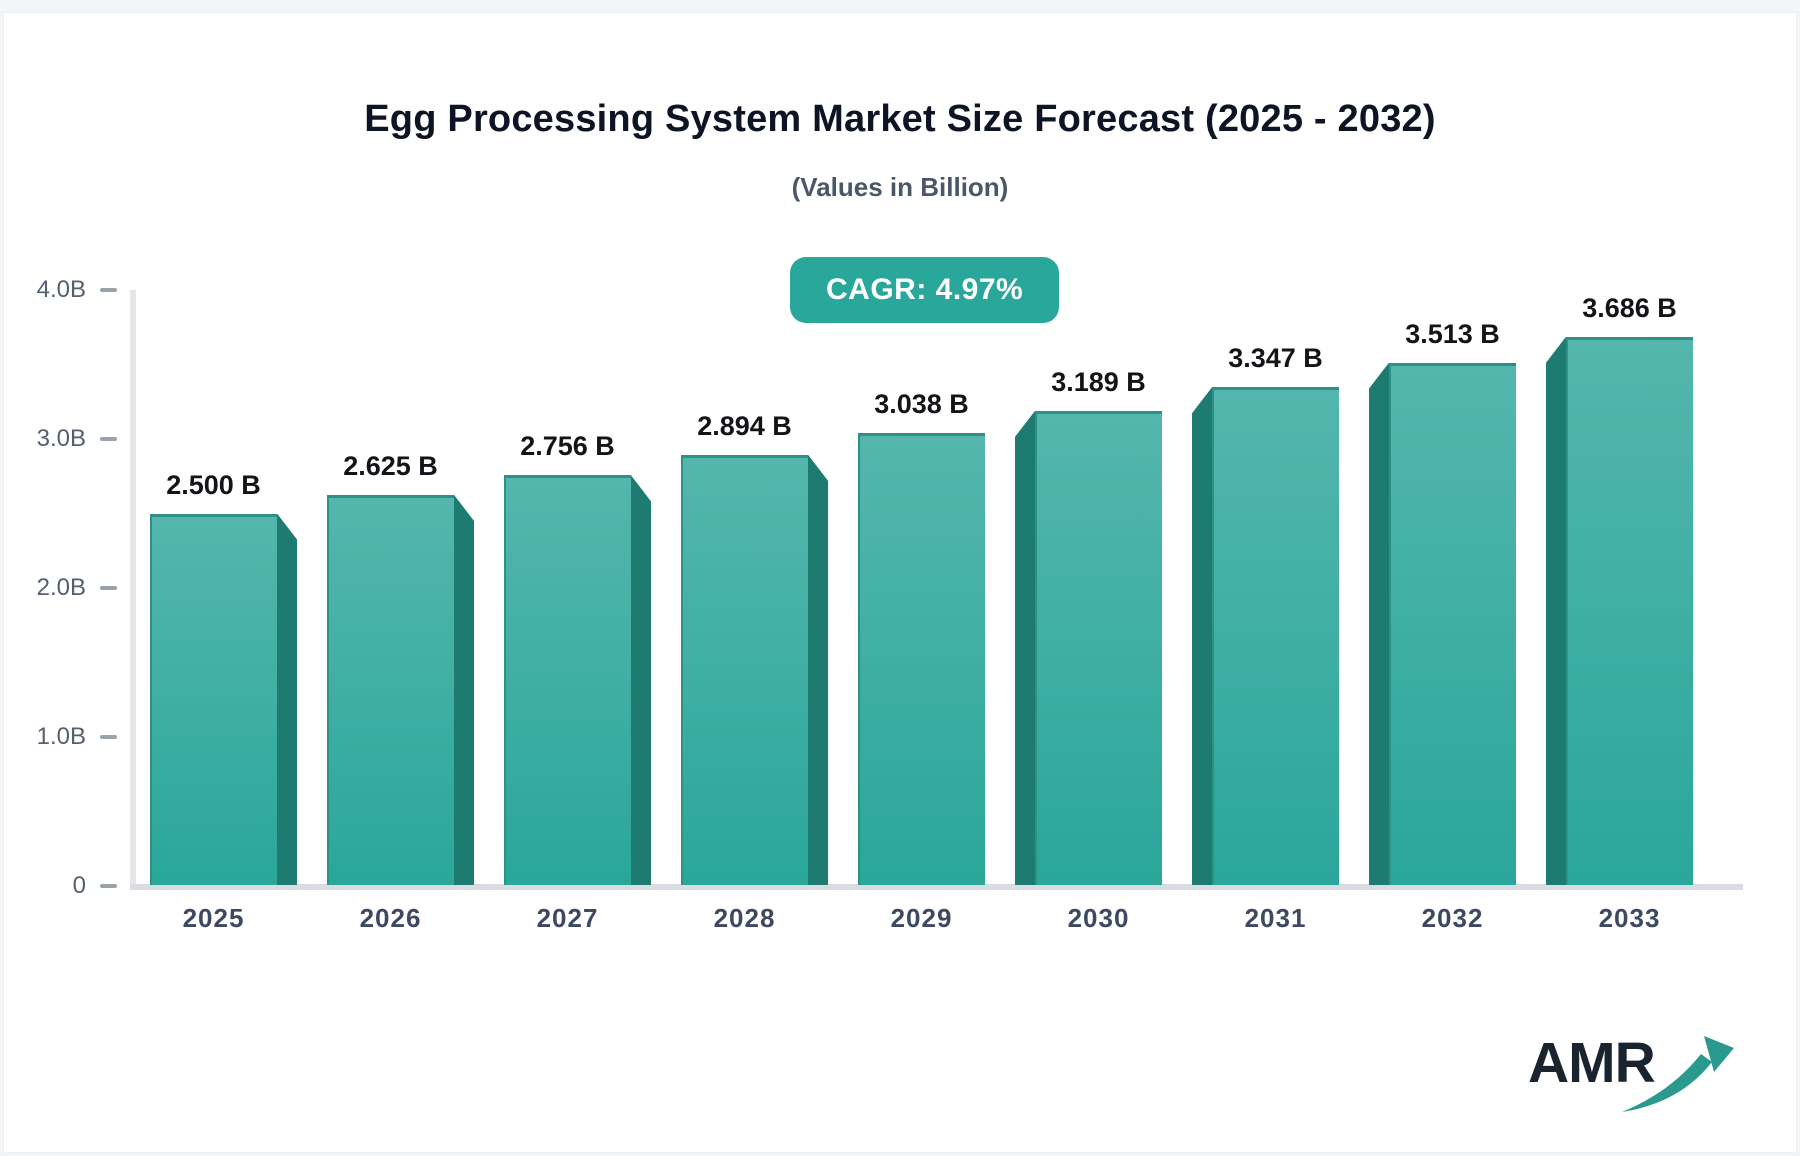  What do you see at coordinates (1452, 333) in the screenshot?
I see `bar-value-label: 3.513 B` at bounding box center [1452, 333].